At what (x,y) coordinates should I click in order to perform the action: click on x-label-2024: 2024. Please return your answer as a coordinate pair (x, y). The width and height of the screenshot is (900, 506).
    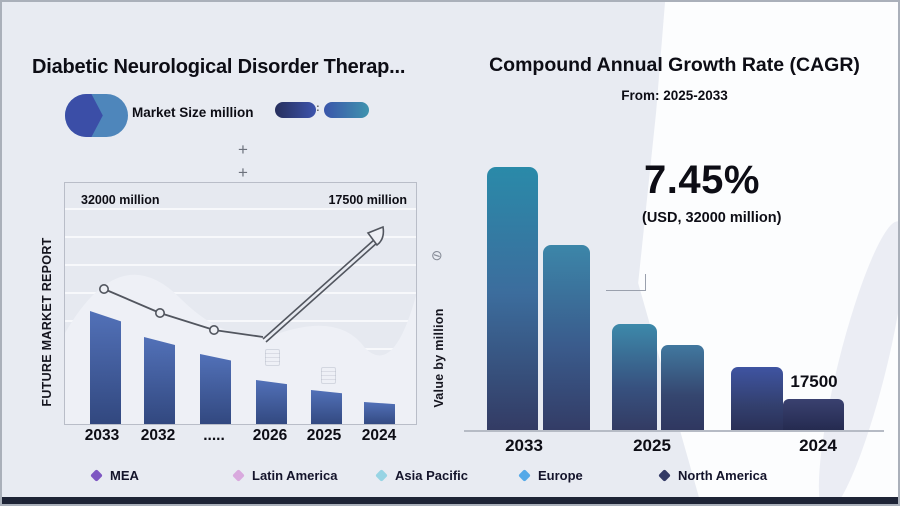
    Looking at the image, I should click on (379, 435).